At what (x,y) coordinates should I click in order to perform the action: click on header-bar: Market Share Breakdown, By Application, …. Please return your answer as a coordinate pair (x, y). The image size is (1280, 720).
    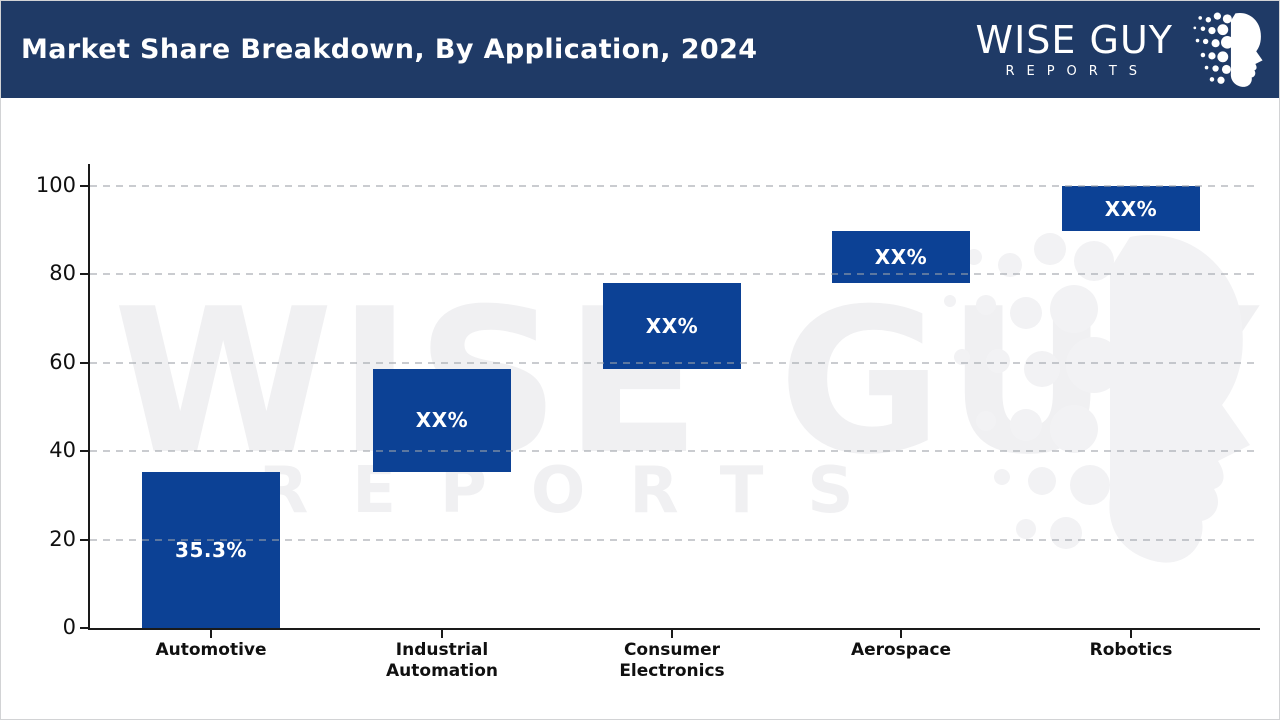
    Looking at the image, I should click on (640, 49).